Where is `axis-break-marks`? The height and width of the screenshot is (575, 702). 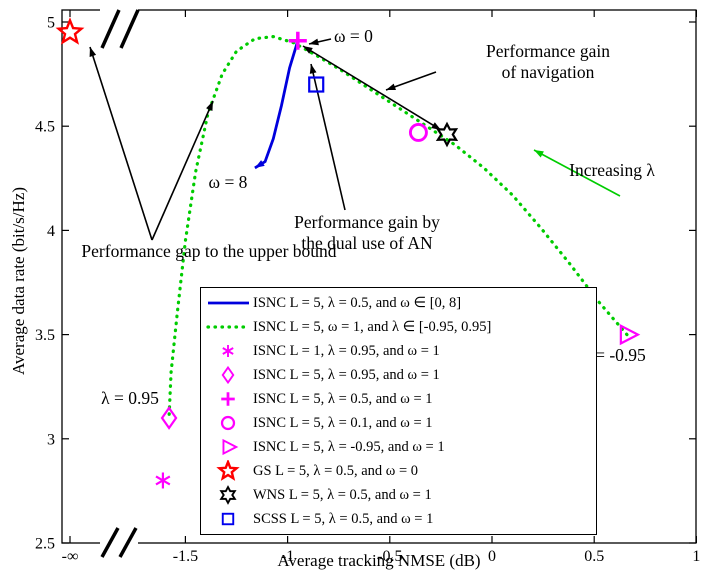
axis-break-marks is located at coordinates (120, 282).